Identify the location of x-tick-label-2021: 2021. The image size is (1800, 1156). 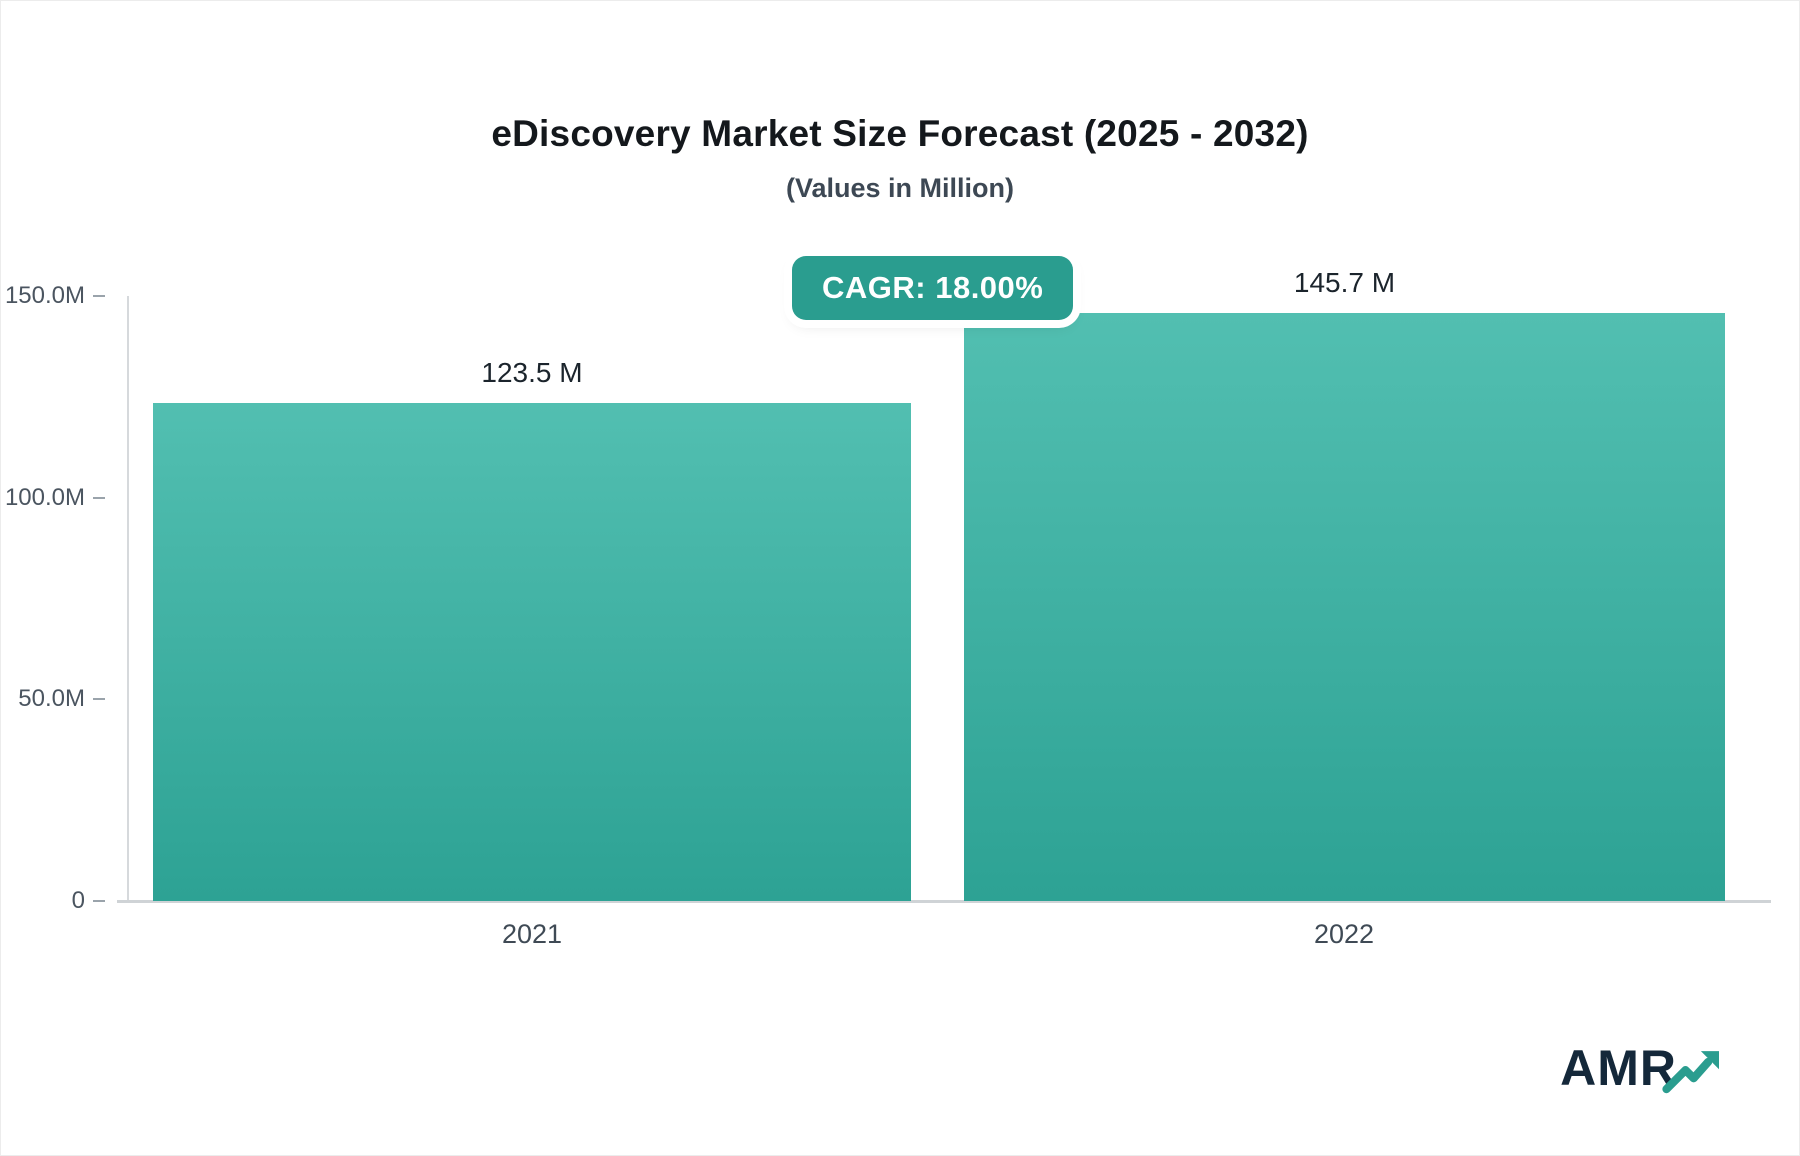
(532, 934).